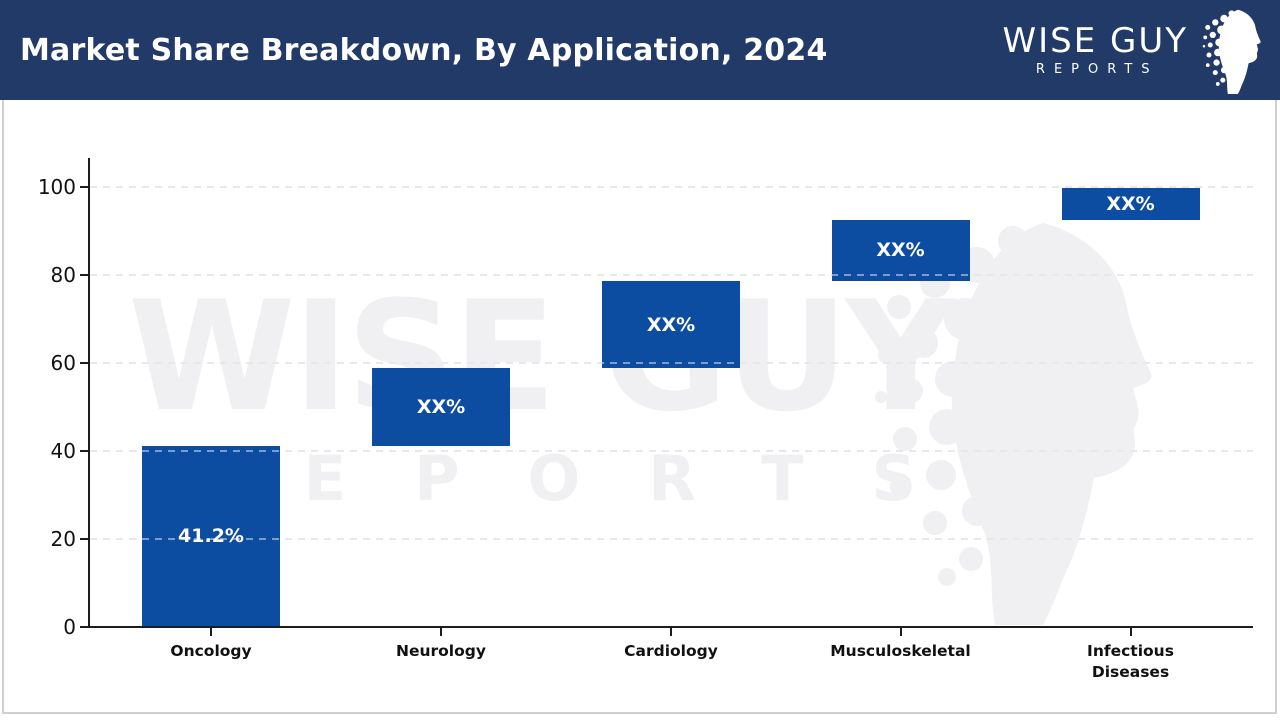 The width and height of the screenshot is (1280, 720). What do you see at coordinates (671, 651) in the screenshot?
I see `x-category-label: Cardiology` at bounding box center [671, 651].